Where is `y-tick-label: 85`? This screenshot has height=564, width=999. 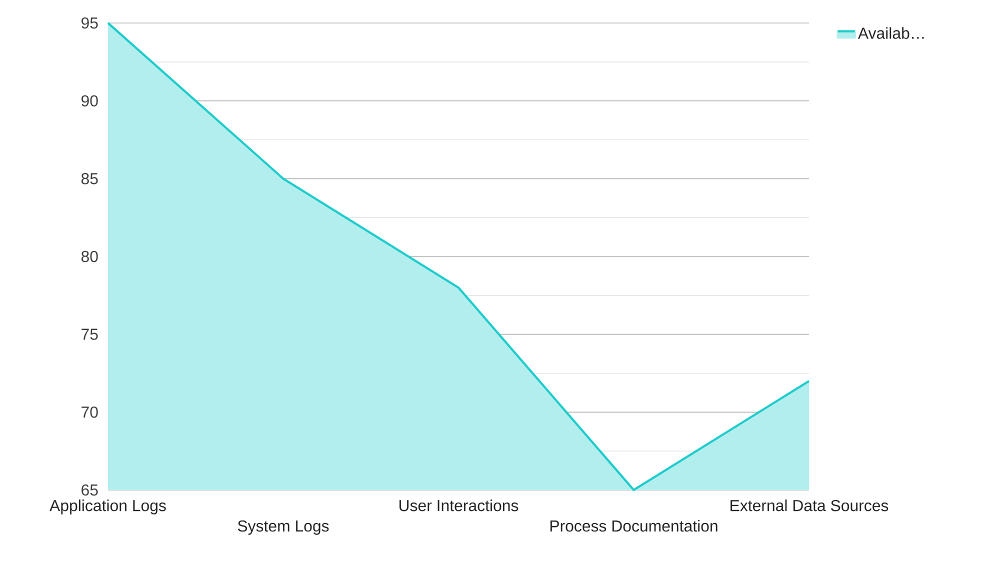
y-tick-label: 85 is located at coordinates (89, 178).